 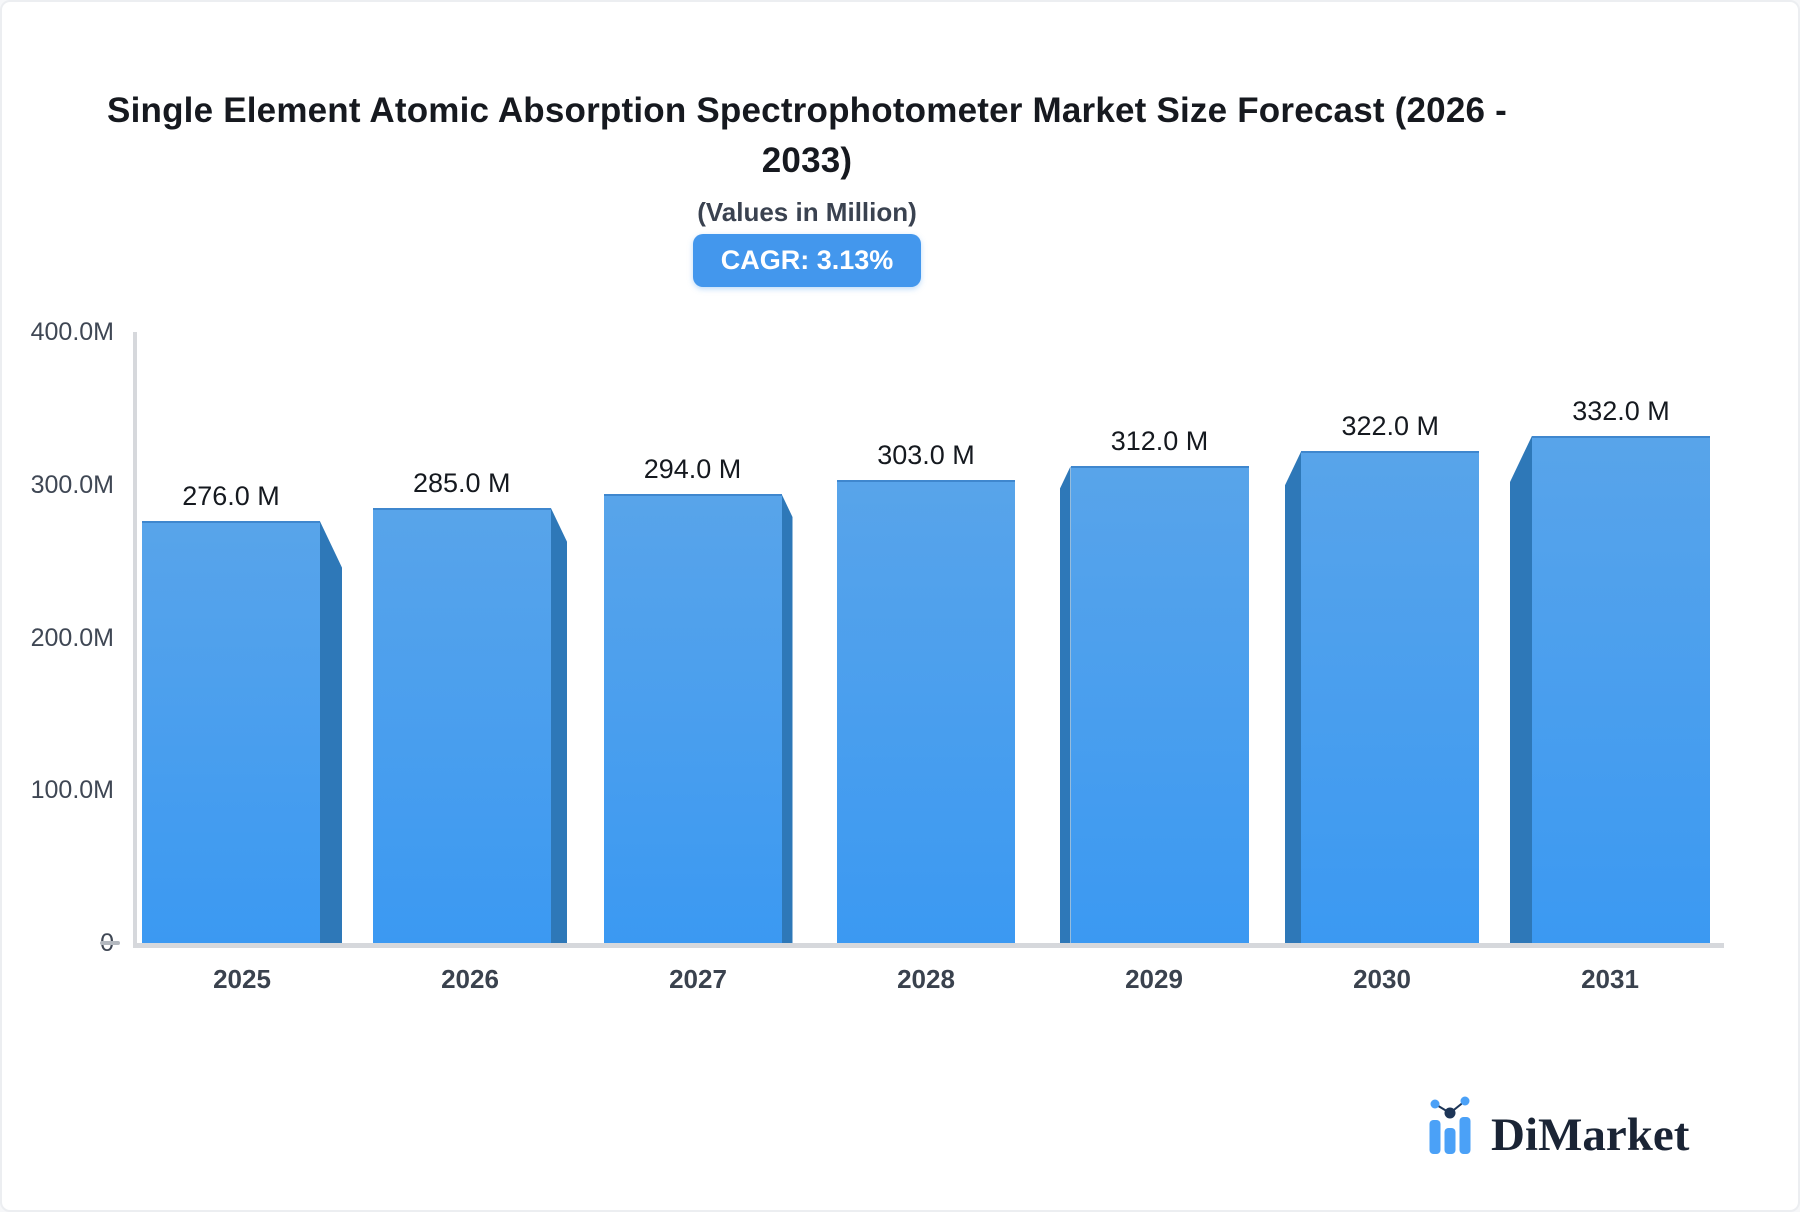 I want to click on y-axis-tick-label: 300.0M, so click(x=72, y=484).